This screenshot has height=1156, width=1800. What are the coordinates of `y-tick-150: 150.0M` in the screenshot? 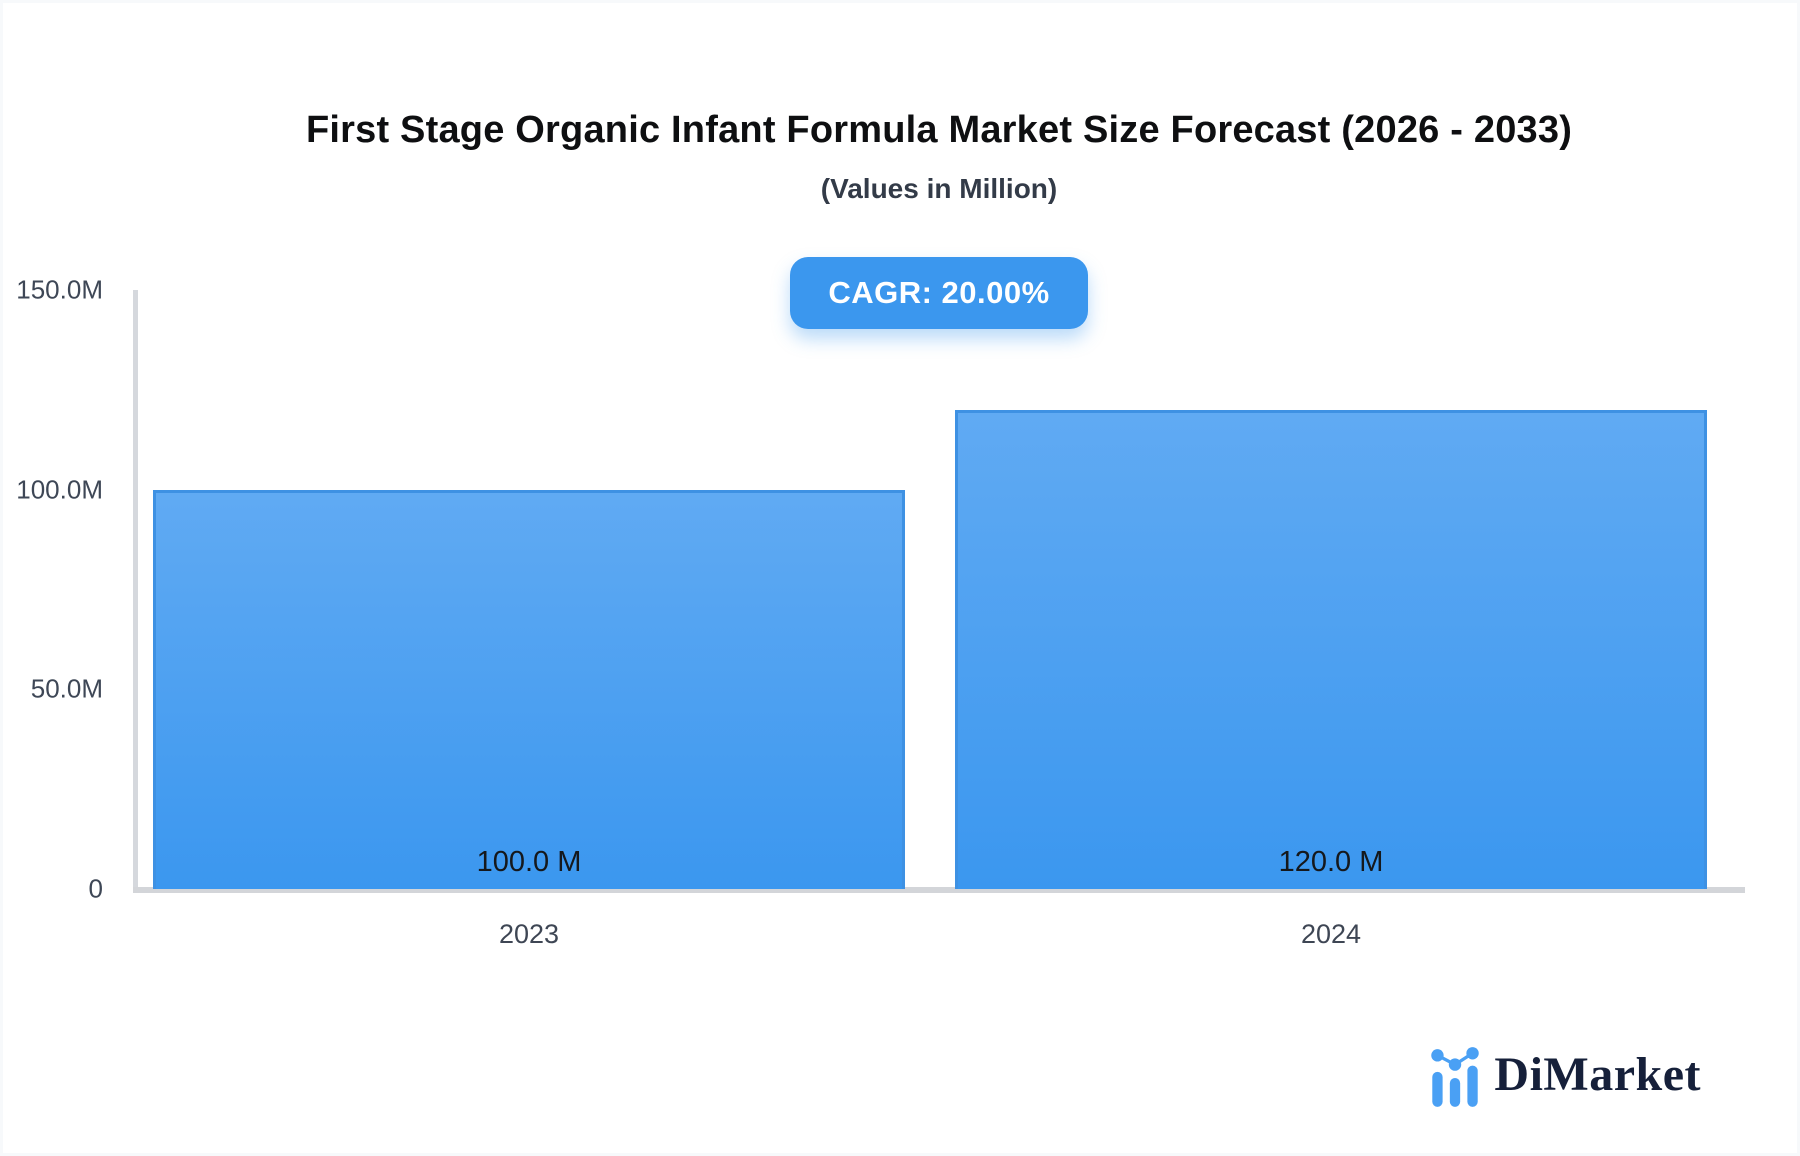 It's located at (53, 290).